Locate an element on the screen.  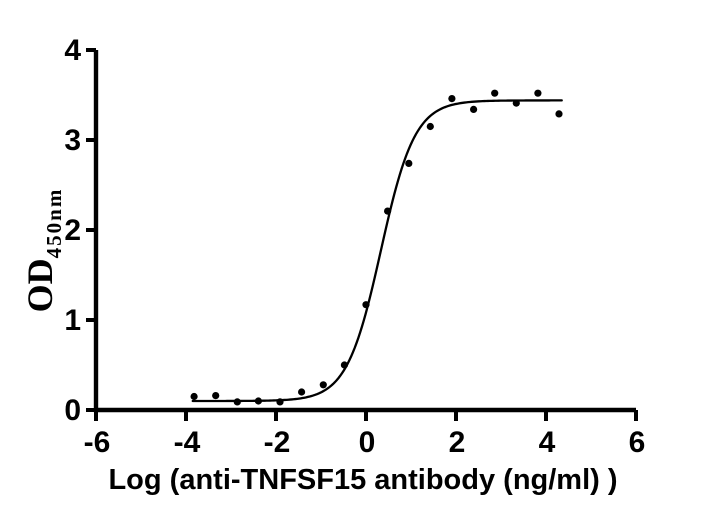
x-tick-label: -6 is located at coordinates (97, 442).